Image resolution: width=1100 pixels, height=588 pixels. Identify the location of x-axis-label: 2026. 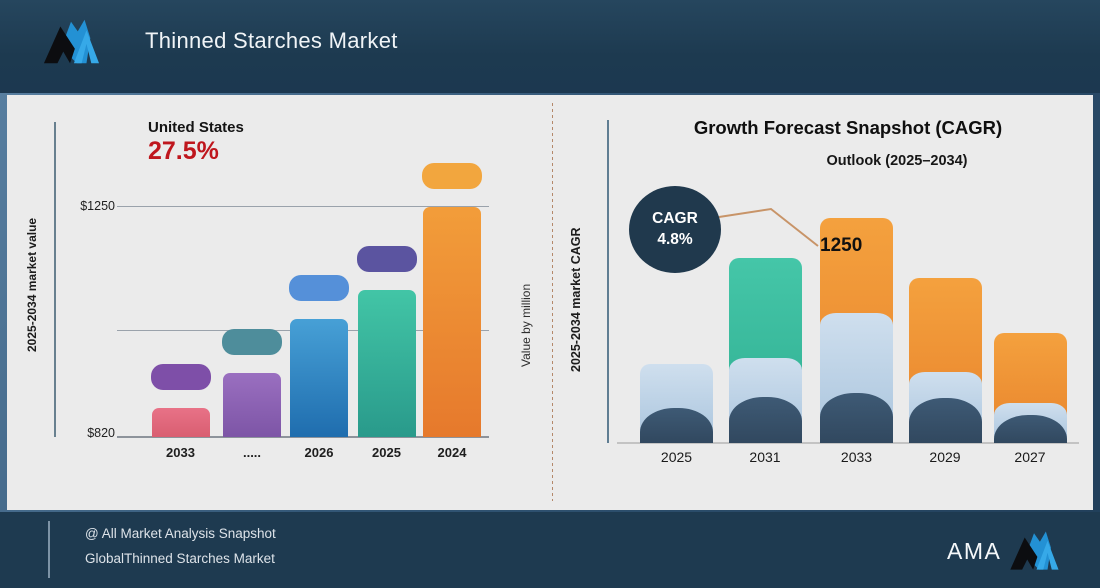
(319, 452).